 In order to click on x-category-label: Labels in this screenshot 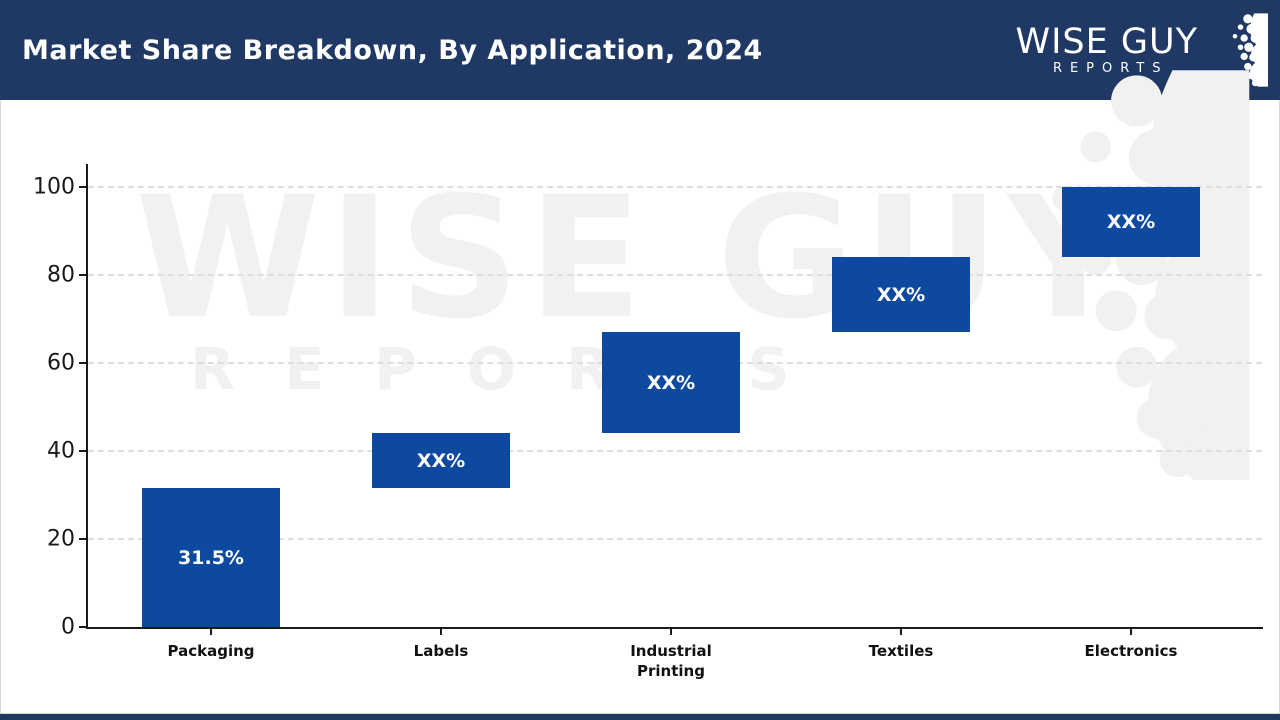, I will do `click(441, 651)`.